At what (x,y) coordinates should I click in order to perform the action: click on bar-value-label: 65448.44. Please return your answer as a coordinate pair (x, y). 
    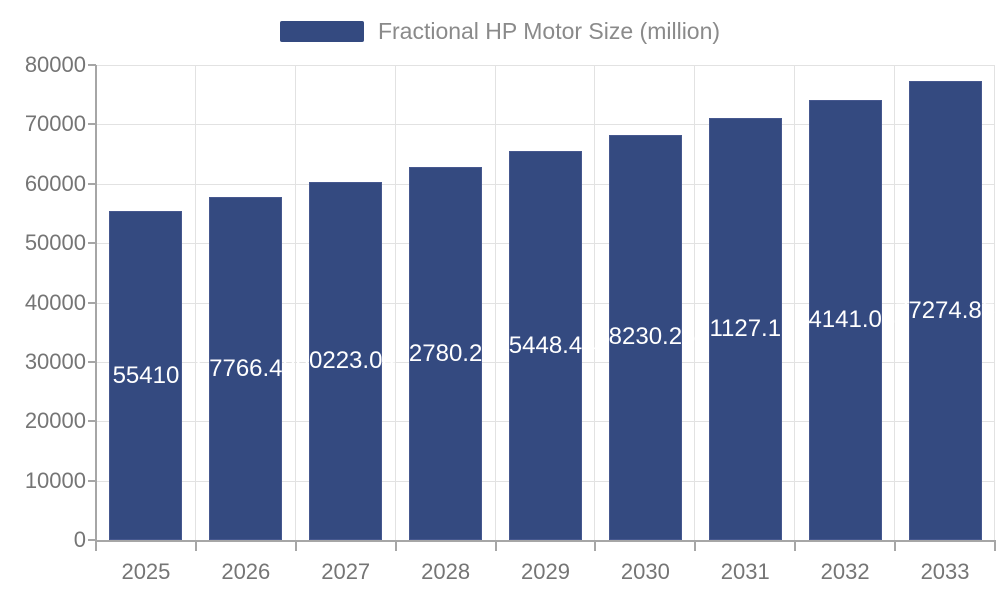
    Looking at the image, I should click on (545, 345).